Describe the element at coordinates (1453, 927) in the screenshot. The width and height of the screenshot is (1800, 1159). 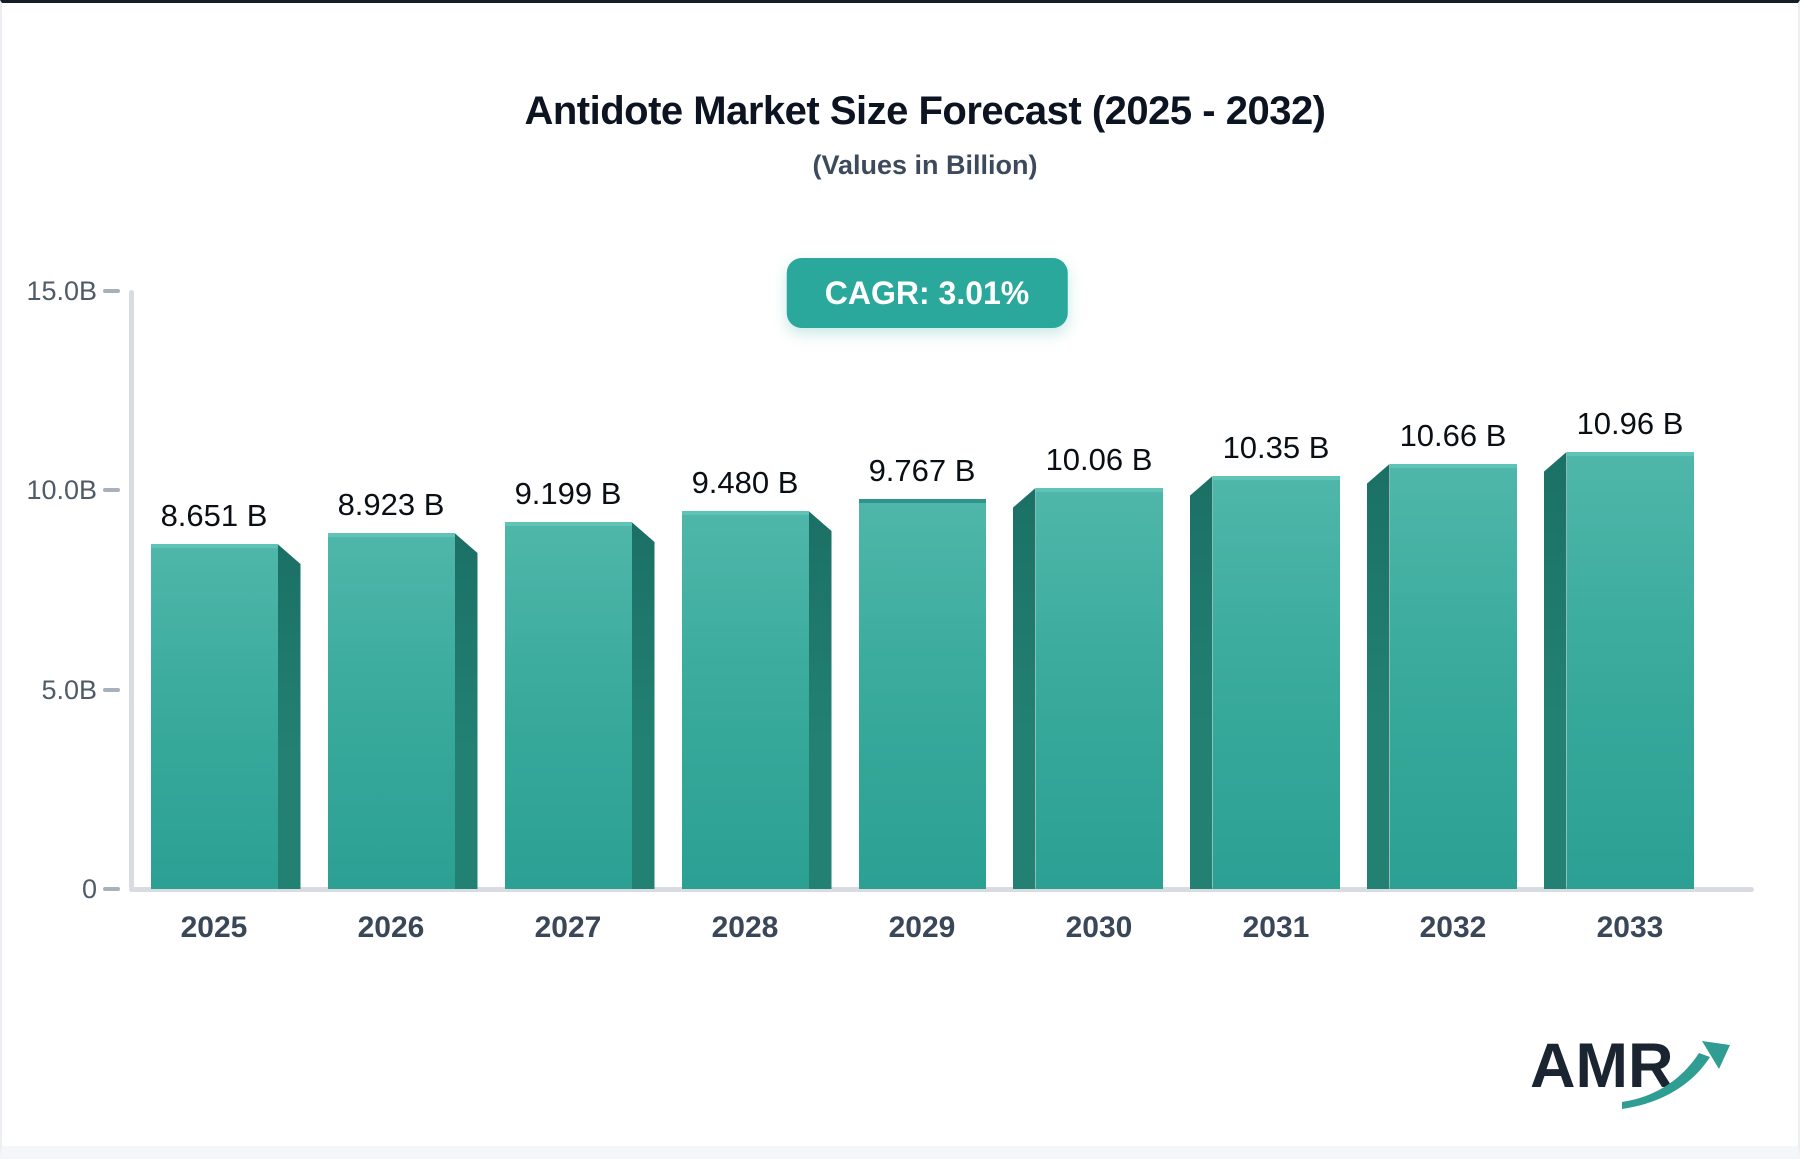
I see `x-axis-label: 2032` at that location.